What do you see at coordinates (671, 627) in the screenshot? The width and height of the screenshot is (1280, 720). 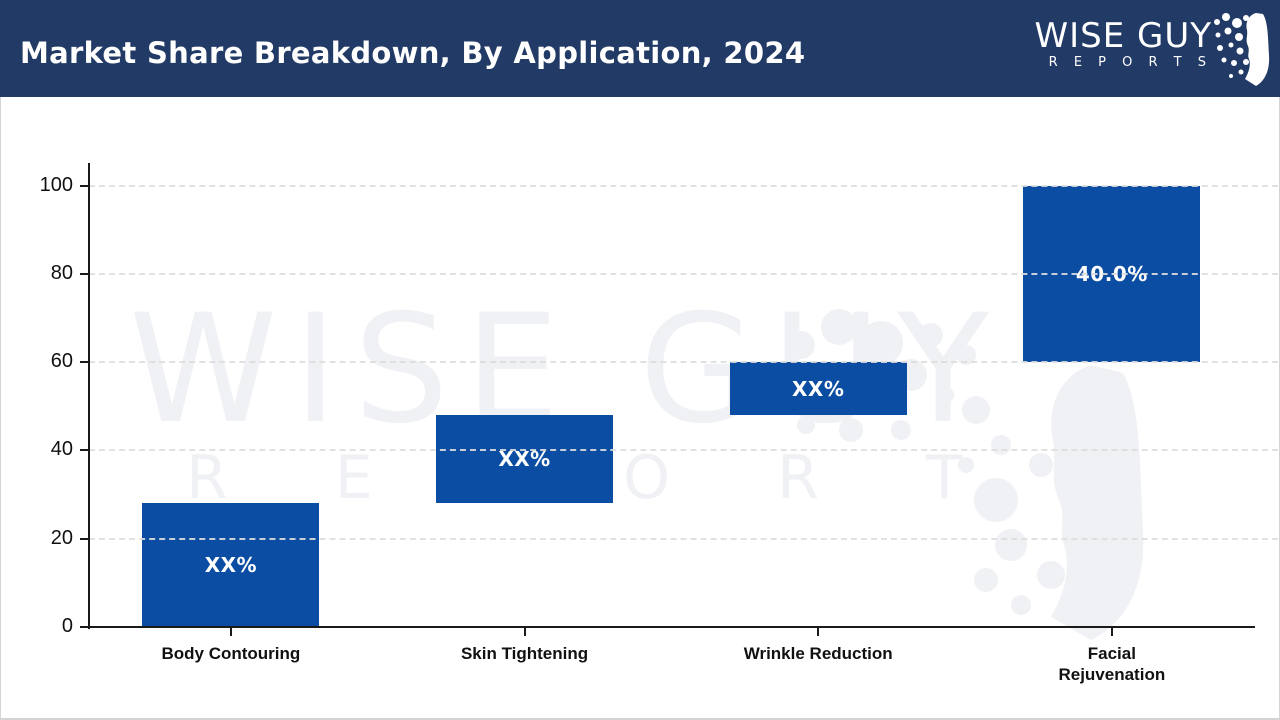 I see `x-axis-line` at bounding box center [671, 627].